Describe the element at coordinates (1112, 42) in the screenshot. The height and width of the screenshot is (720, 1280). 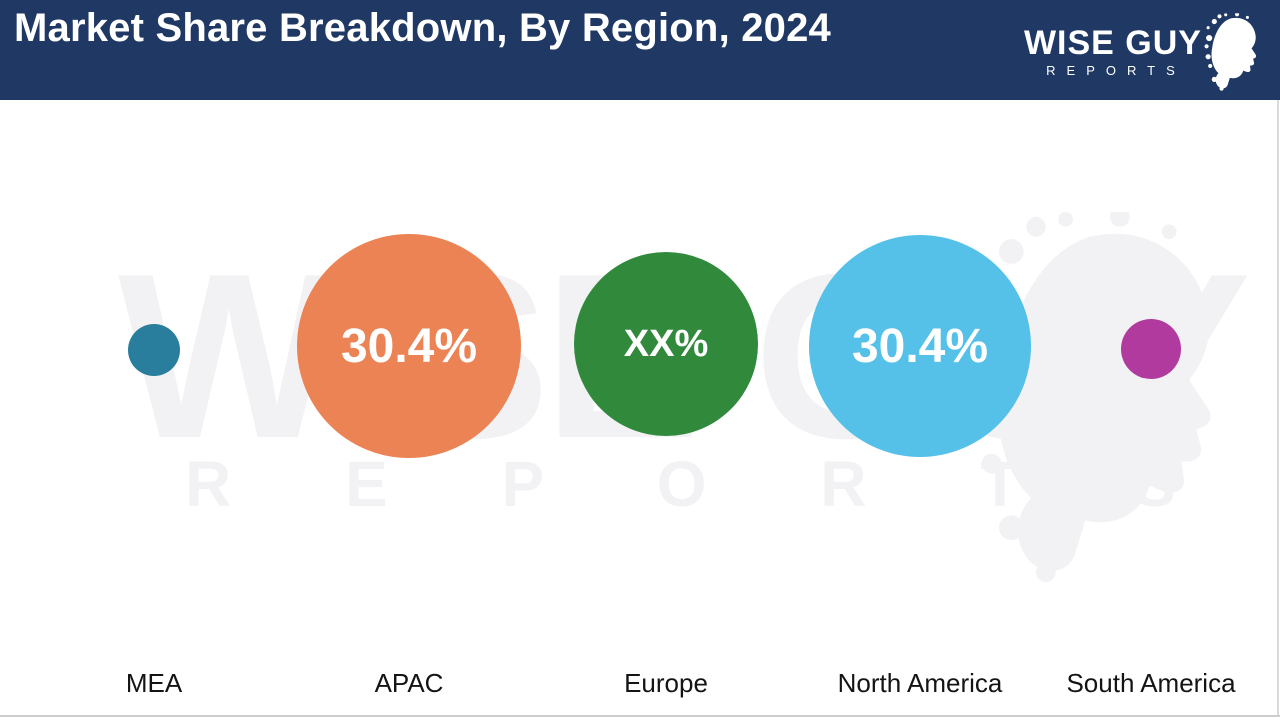
I see `brand-name: WISE GUY` at that location.